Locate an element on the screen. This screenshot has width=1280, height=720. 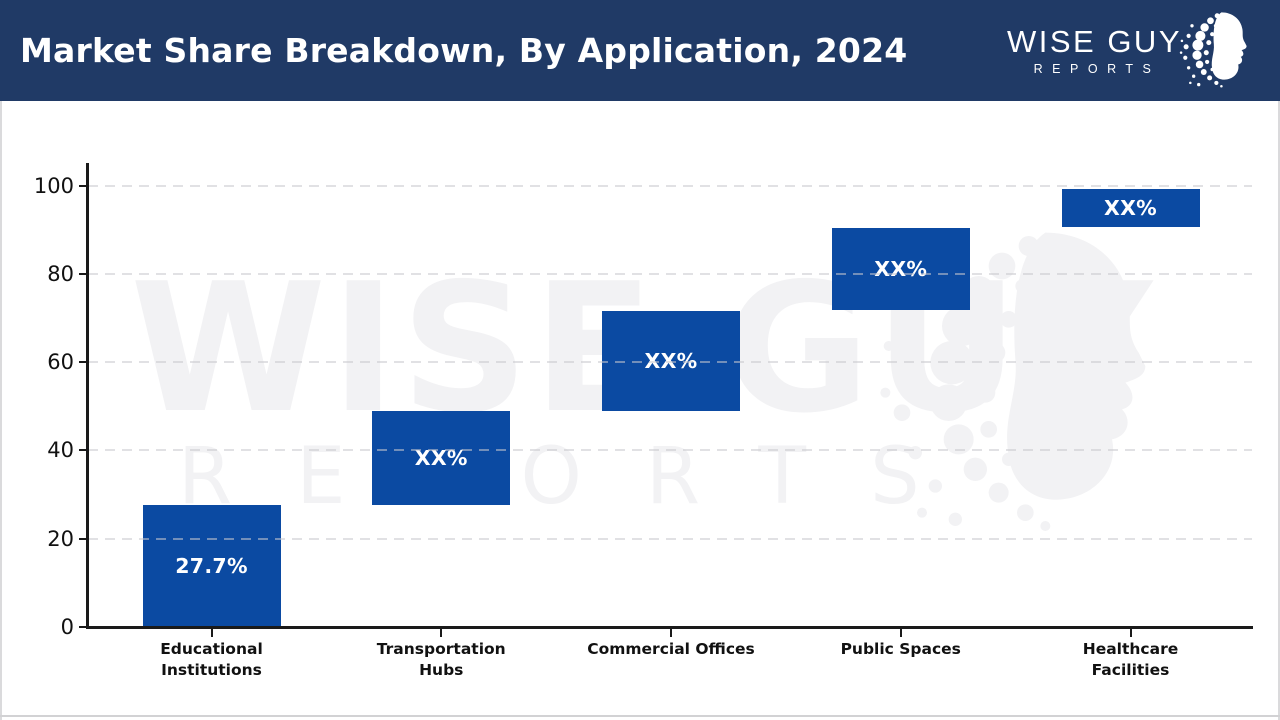
y-tick-label-40: 40 is located at coordinates (60, 450).